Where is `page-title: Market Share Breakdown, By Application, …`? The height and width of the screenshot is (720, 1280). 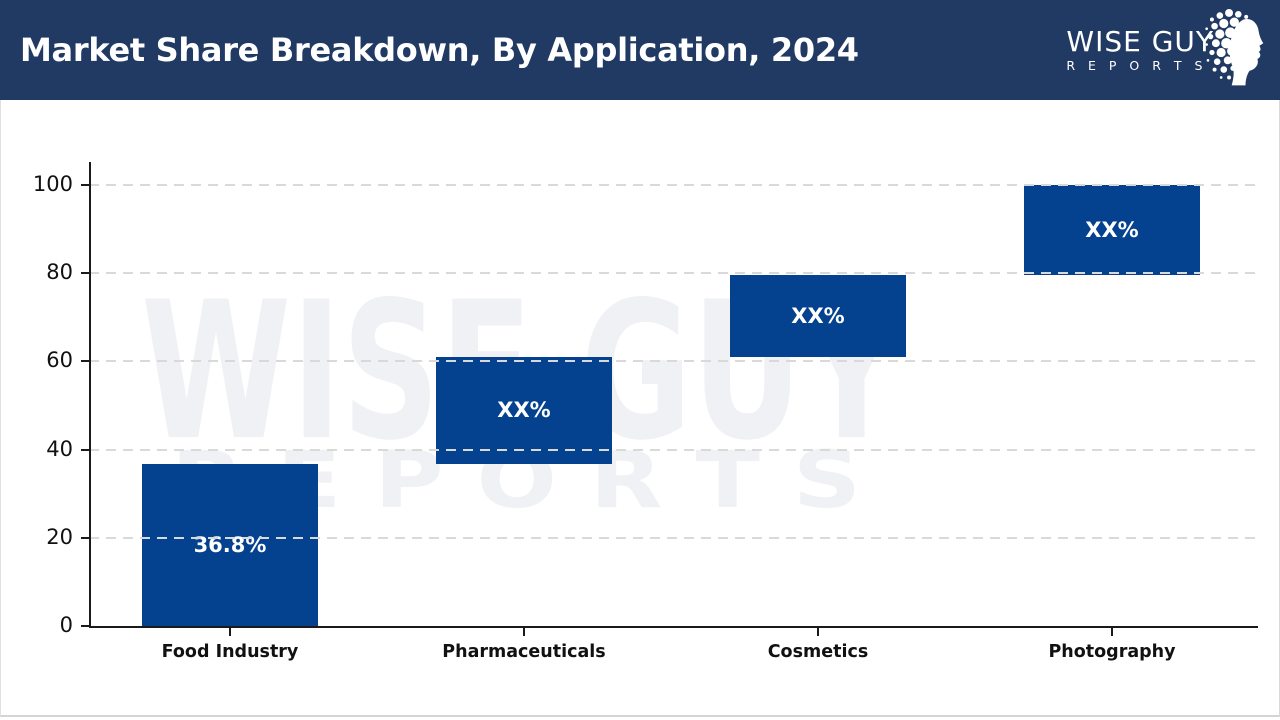
page-title: Market Share Breakdown, By Application, … is located at coordinates (439, 50).